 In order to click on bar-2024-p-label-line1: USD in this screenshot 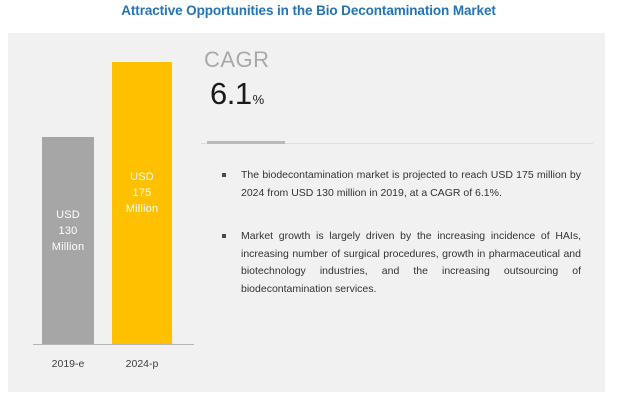, I will do `click(142, 177)`.